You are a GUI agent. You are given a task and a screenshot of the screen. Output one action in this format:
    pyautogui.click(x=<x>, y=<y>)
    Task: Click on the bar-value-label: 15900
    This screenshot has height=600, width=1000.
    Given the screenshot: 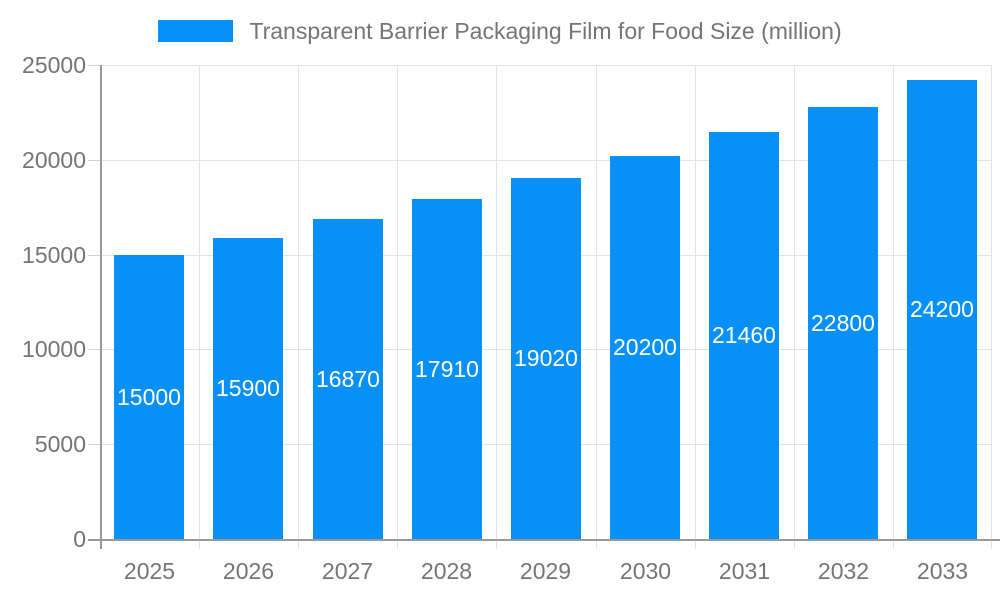 What is the action you would take?
    pyautogui.click(x=248, y=388)
    